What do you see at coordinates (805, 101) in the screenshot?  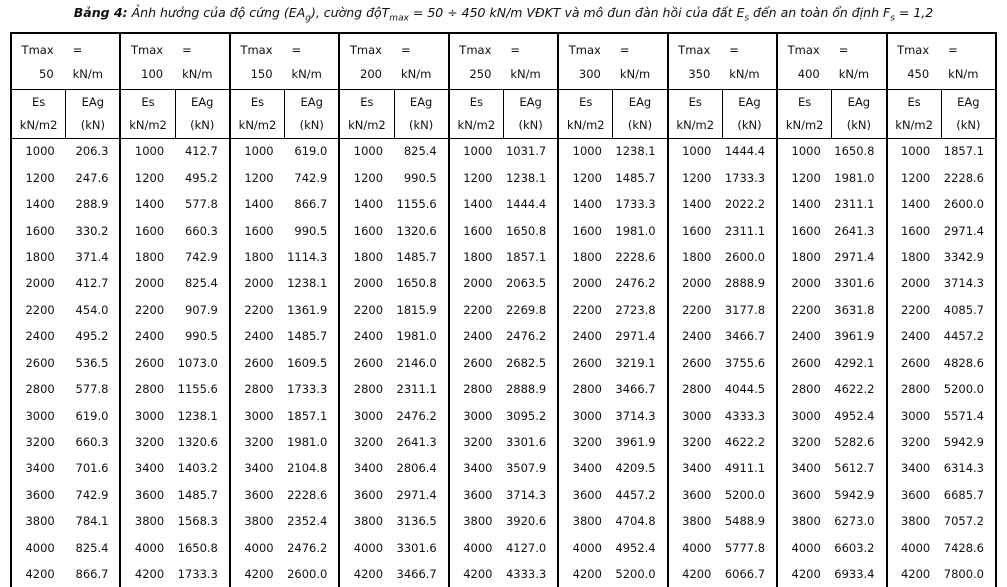 I see `es-header-symbol: Es` at bounding box center [805, 101].